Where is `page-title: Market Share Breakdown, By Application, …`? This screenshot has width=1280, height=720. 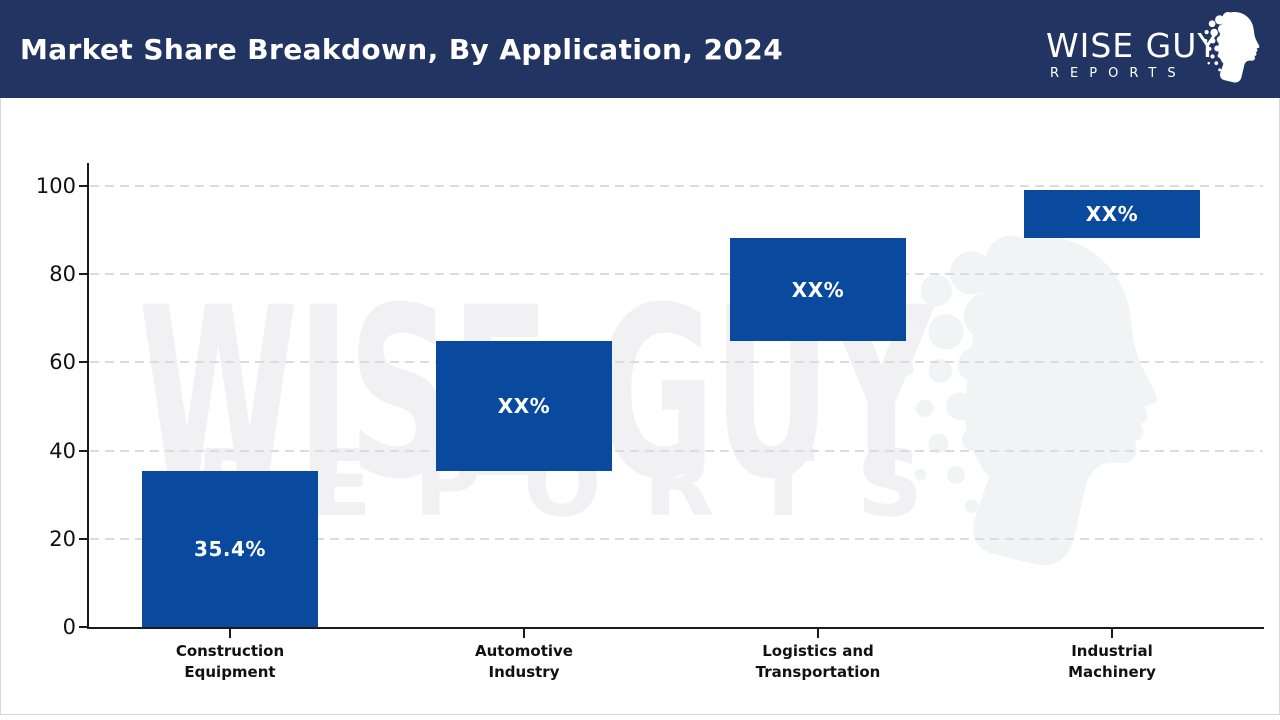
page-title: Market Share Breakdown, By Application, … is located at coordinates (402, 49).